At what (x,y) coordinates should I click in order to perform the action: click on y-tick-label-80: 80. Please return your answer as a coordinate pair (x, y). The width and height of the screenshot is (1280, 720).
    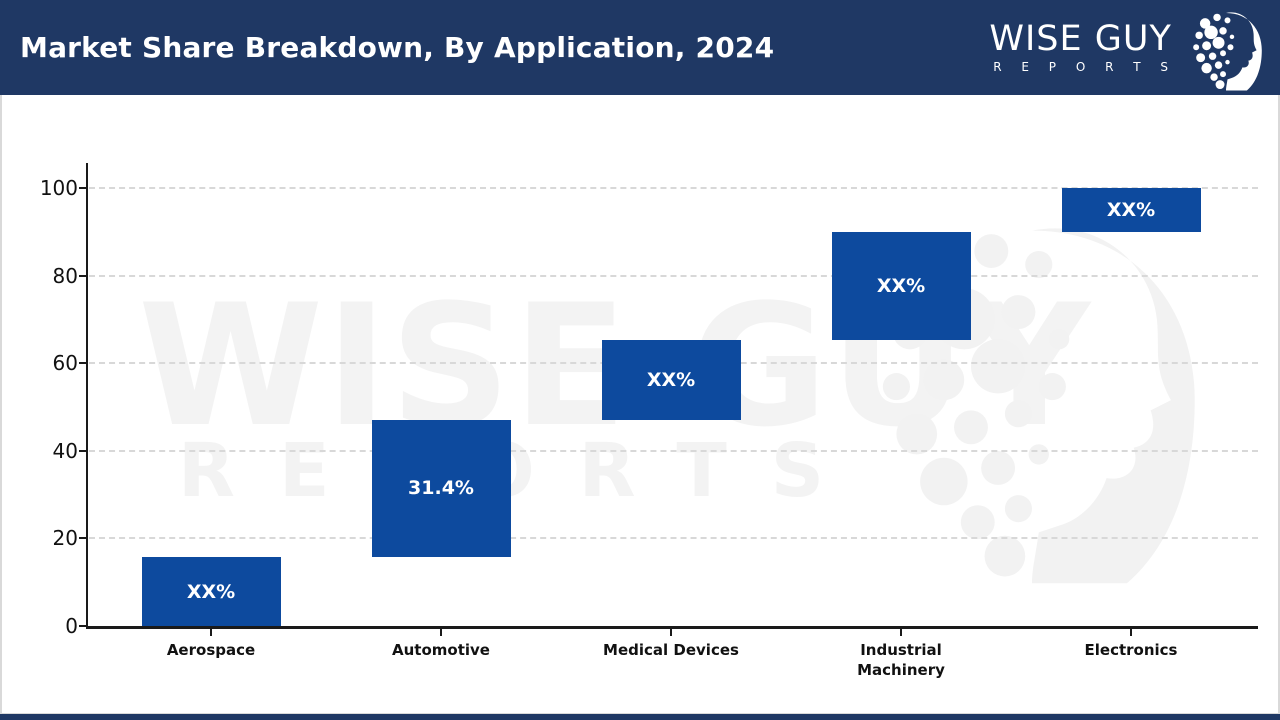
    Looking at the image, I should click on (65, 275).